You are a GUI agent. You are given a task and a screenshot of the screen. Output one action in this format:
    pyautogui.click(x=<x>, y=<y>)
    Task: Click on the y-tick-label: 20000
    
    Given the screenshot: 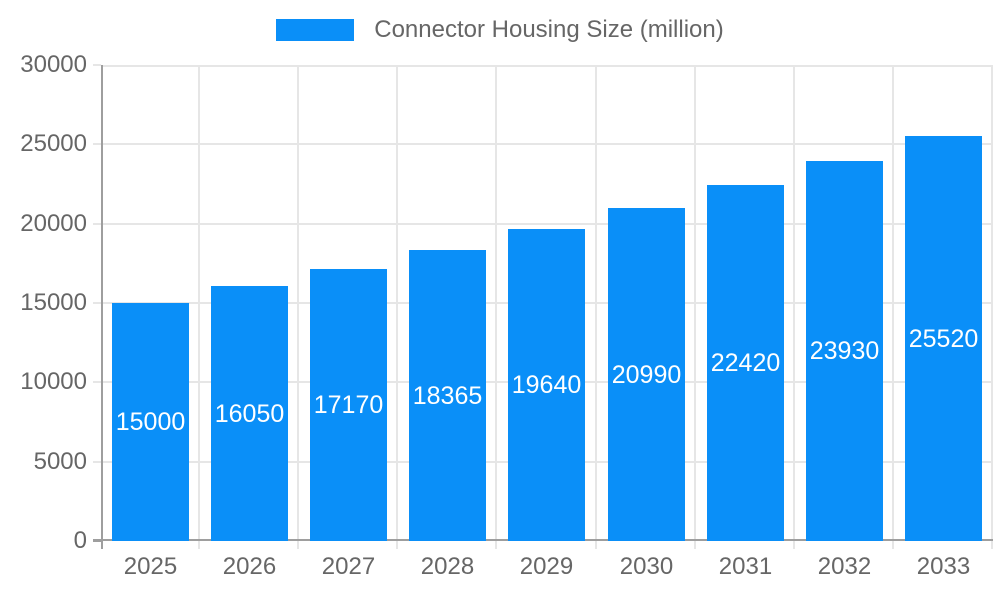 What is the action you would take?
    pyautogui.click(x=53, y=223)
    